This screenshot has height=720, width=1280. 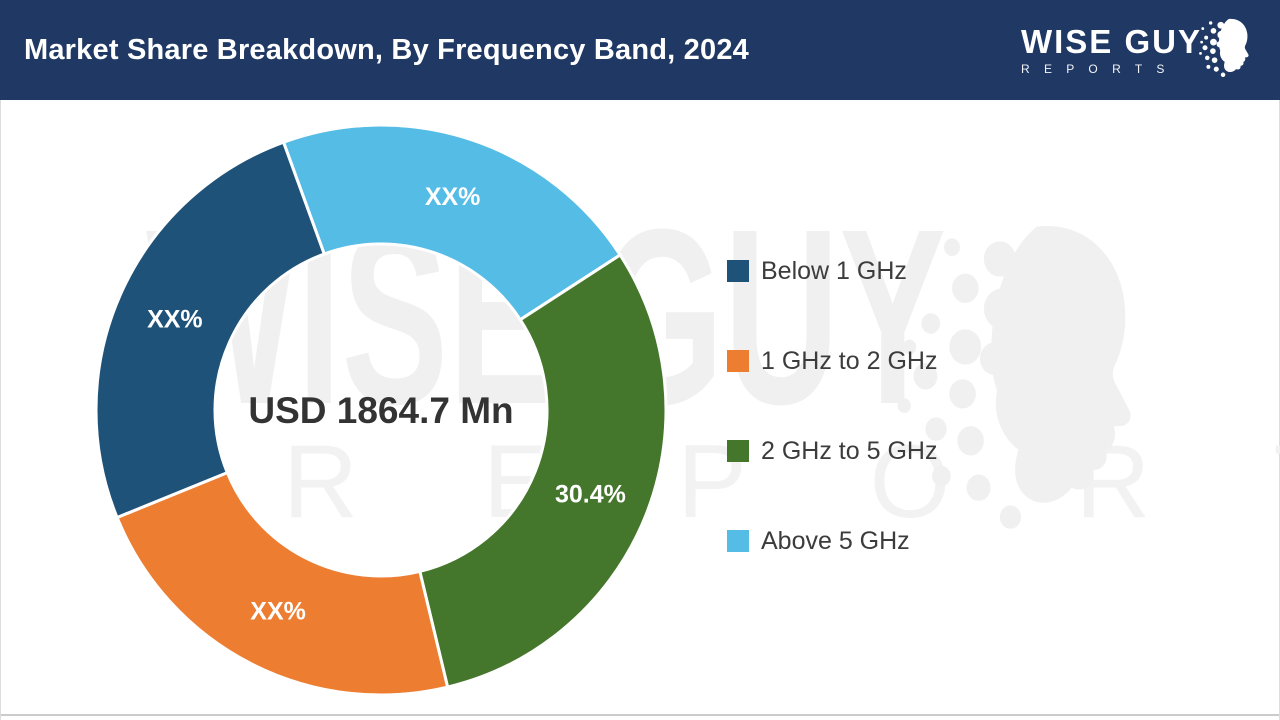 I want to click on legend-label: 2 GHz to 5 GHz, so click(x=849, y=450).